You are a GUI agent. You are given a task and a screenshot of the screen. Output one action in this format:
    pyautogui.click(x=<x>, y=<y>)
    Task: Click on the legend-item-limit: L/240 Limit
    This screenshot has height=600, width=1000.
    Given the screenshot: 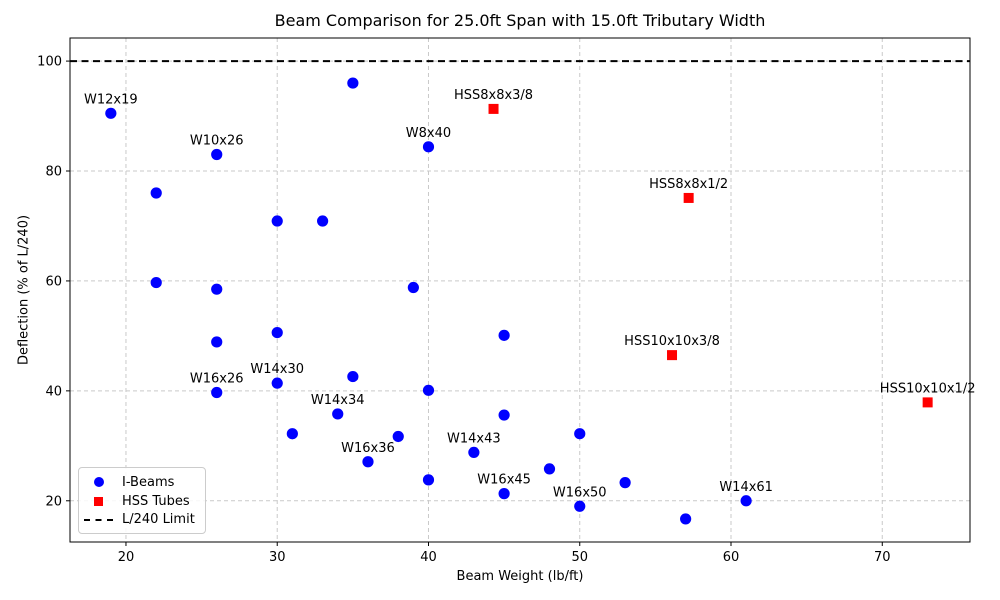 What is the action you would take?
    pyautogui.click(x=141, y=519)
    